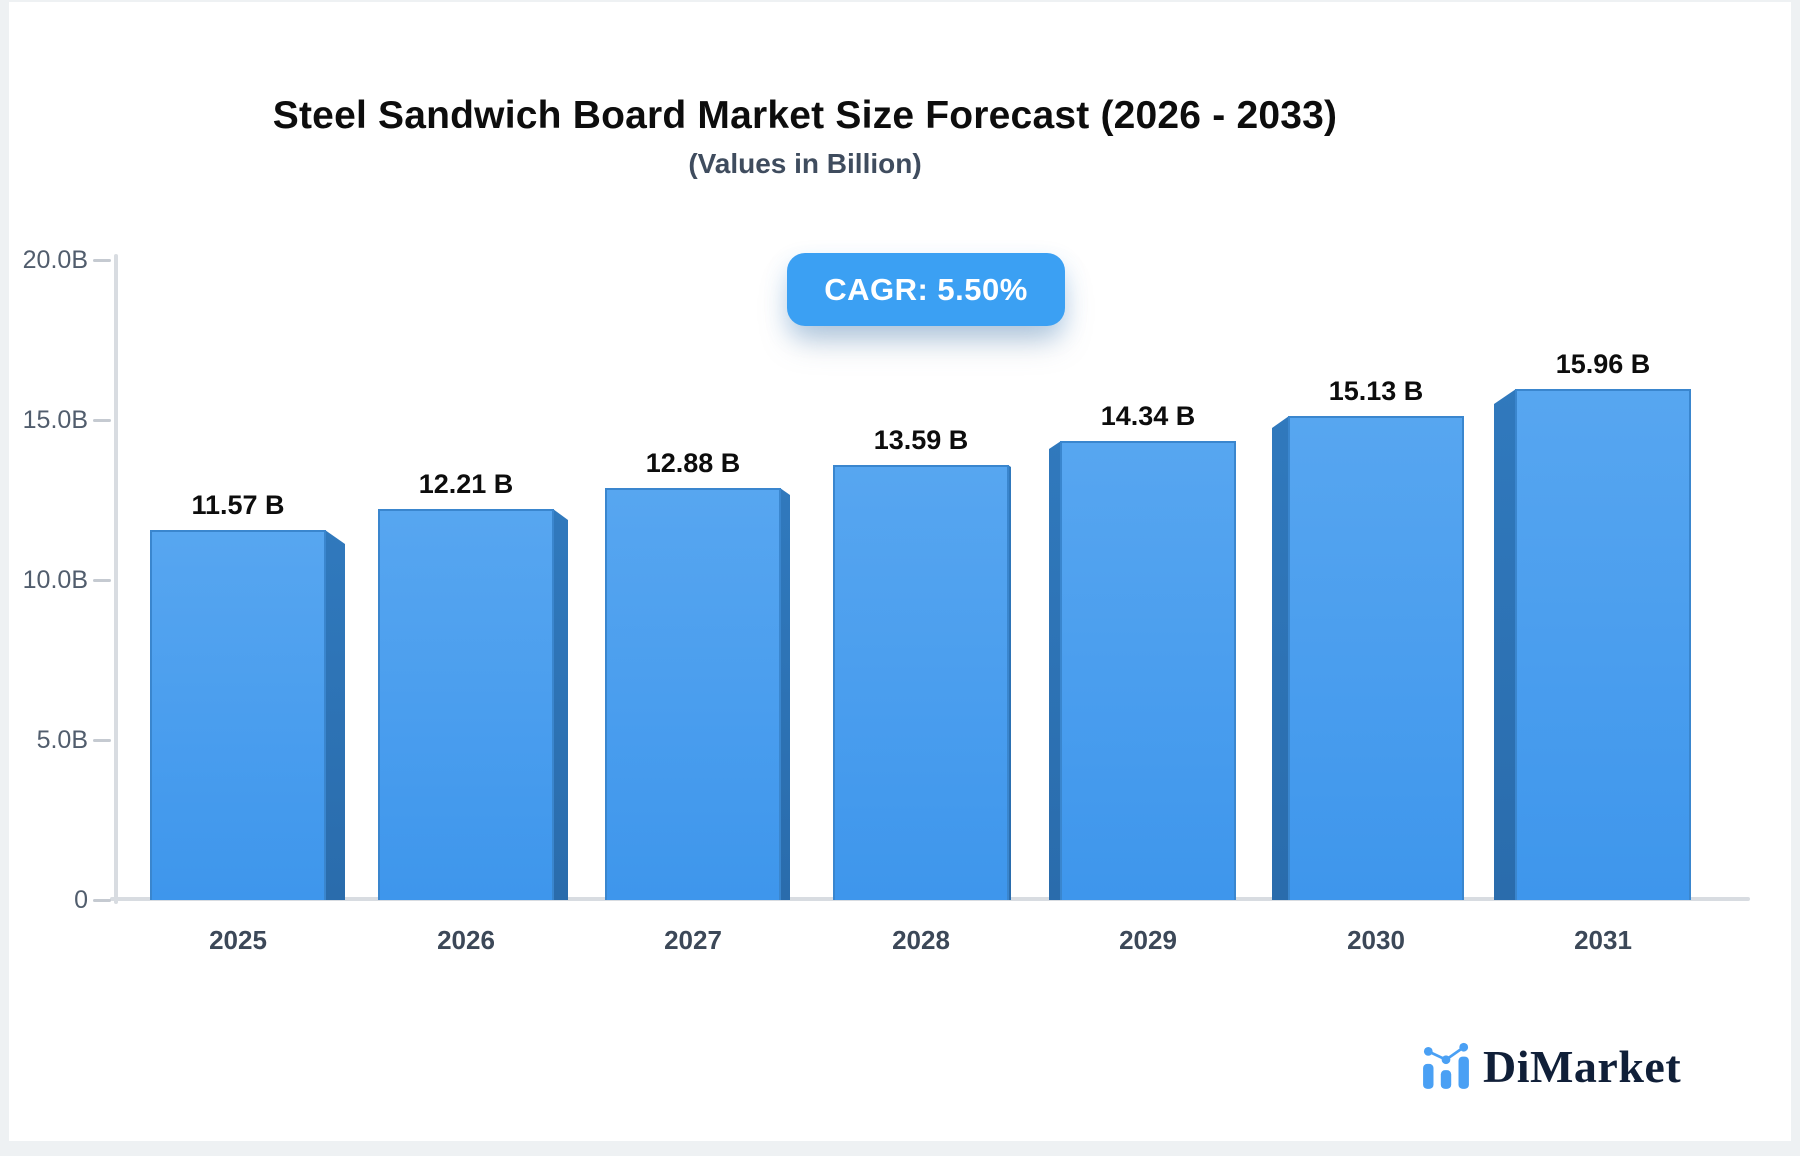 Image resolution: width=1800 pixels, height=1156 pixels. I want to click on cagr-badge-label: CAGR: 5.50%, so click(926, 289).